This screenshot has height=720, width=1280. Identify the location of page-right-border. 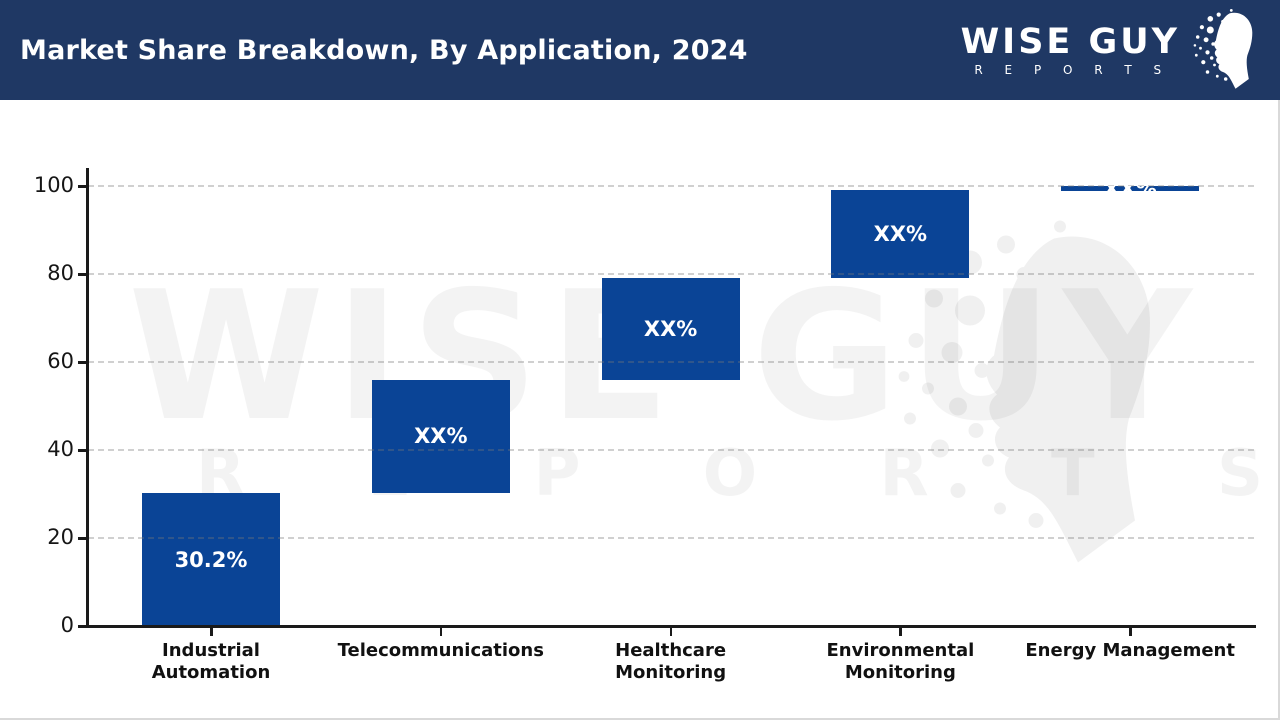
(1279, 410).